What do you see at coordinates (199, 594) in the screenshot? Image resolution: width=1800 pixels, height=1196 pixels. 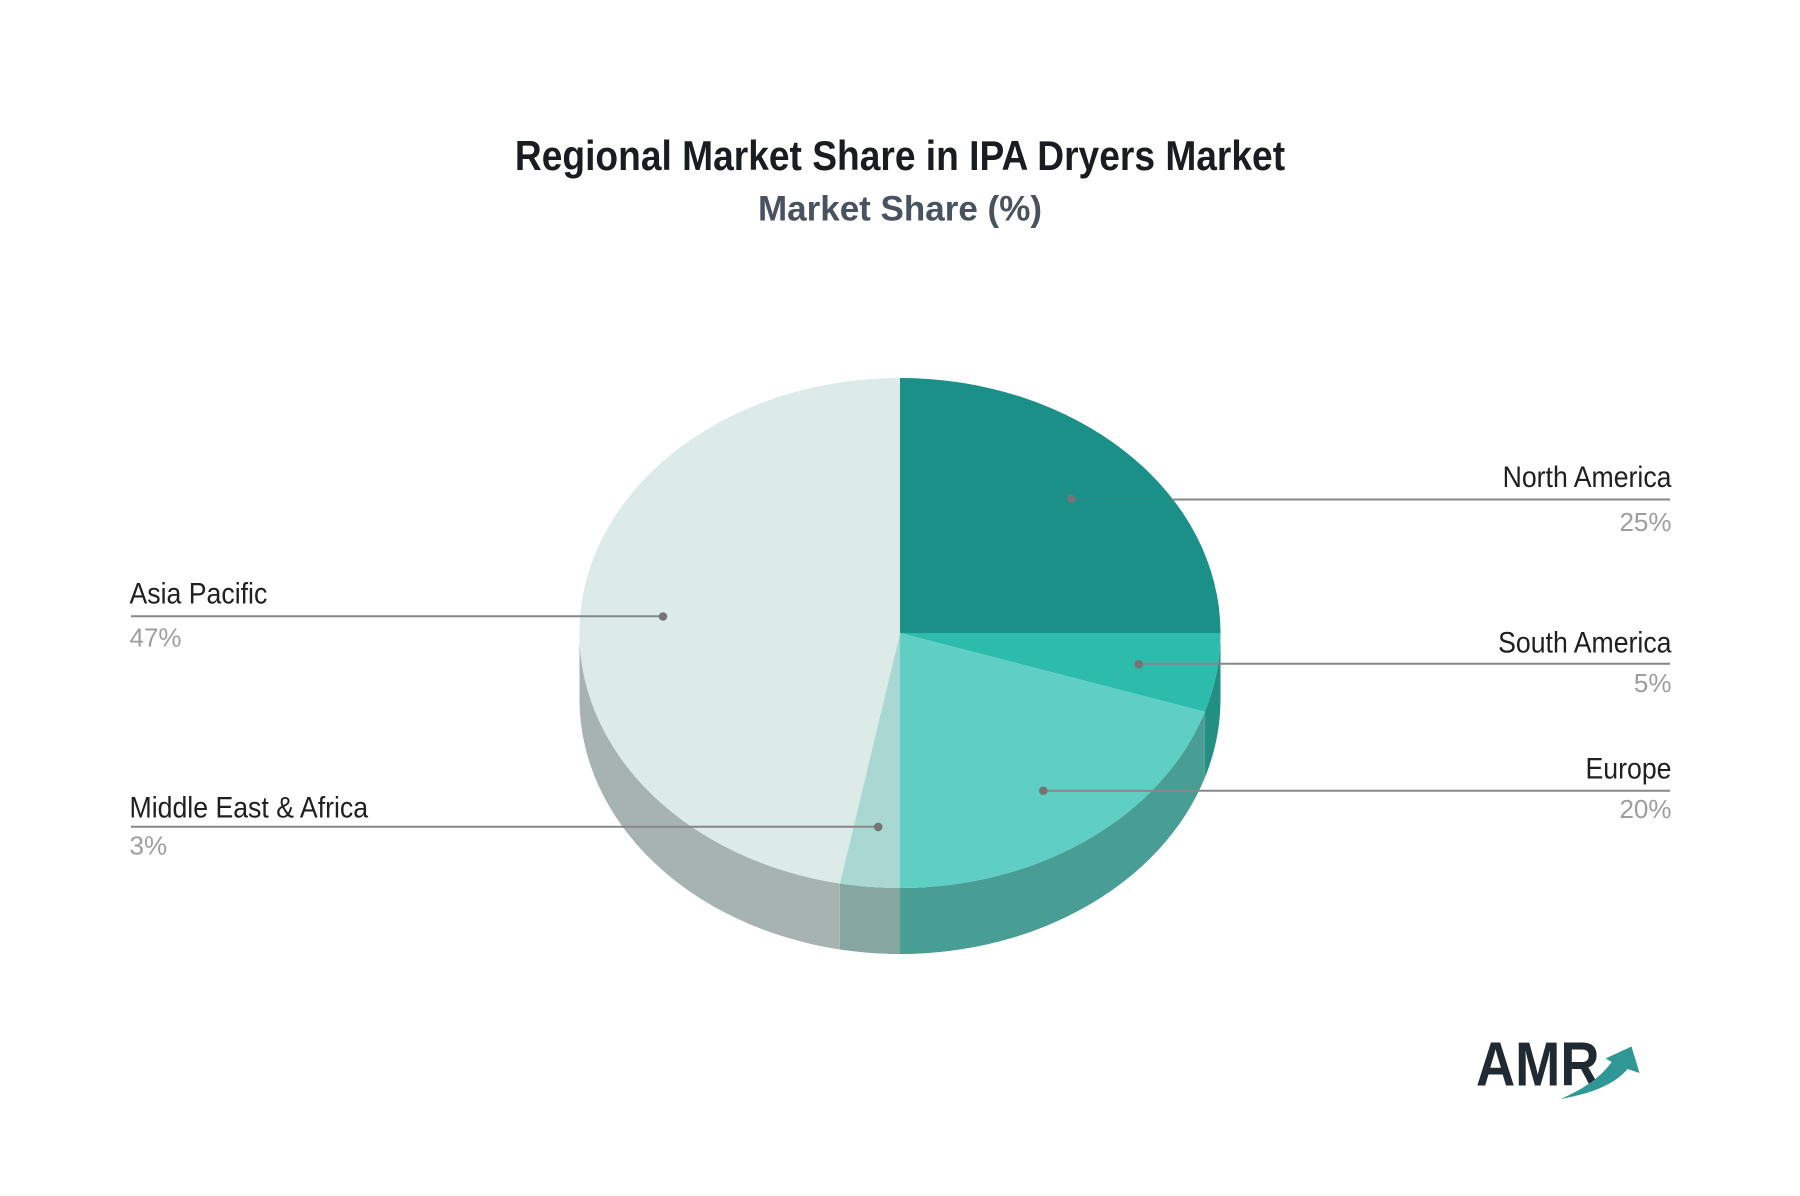 I see `svg-text: Asia Pacific` at bounding box center [199, 594].